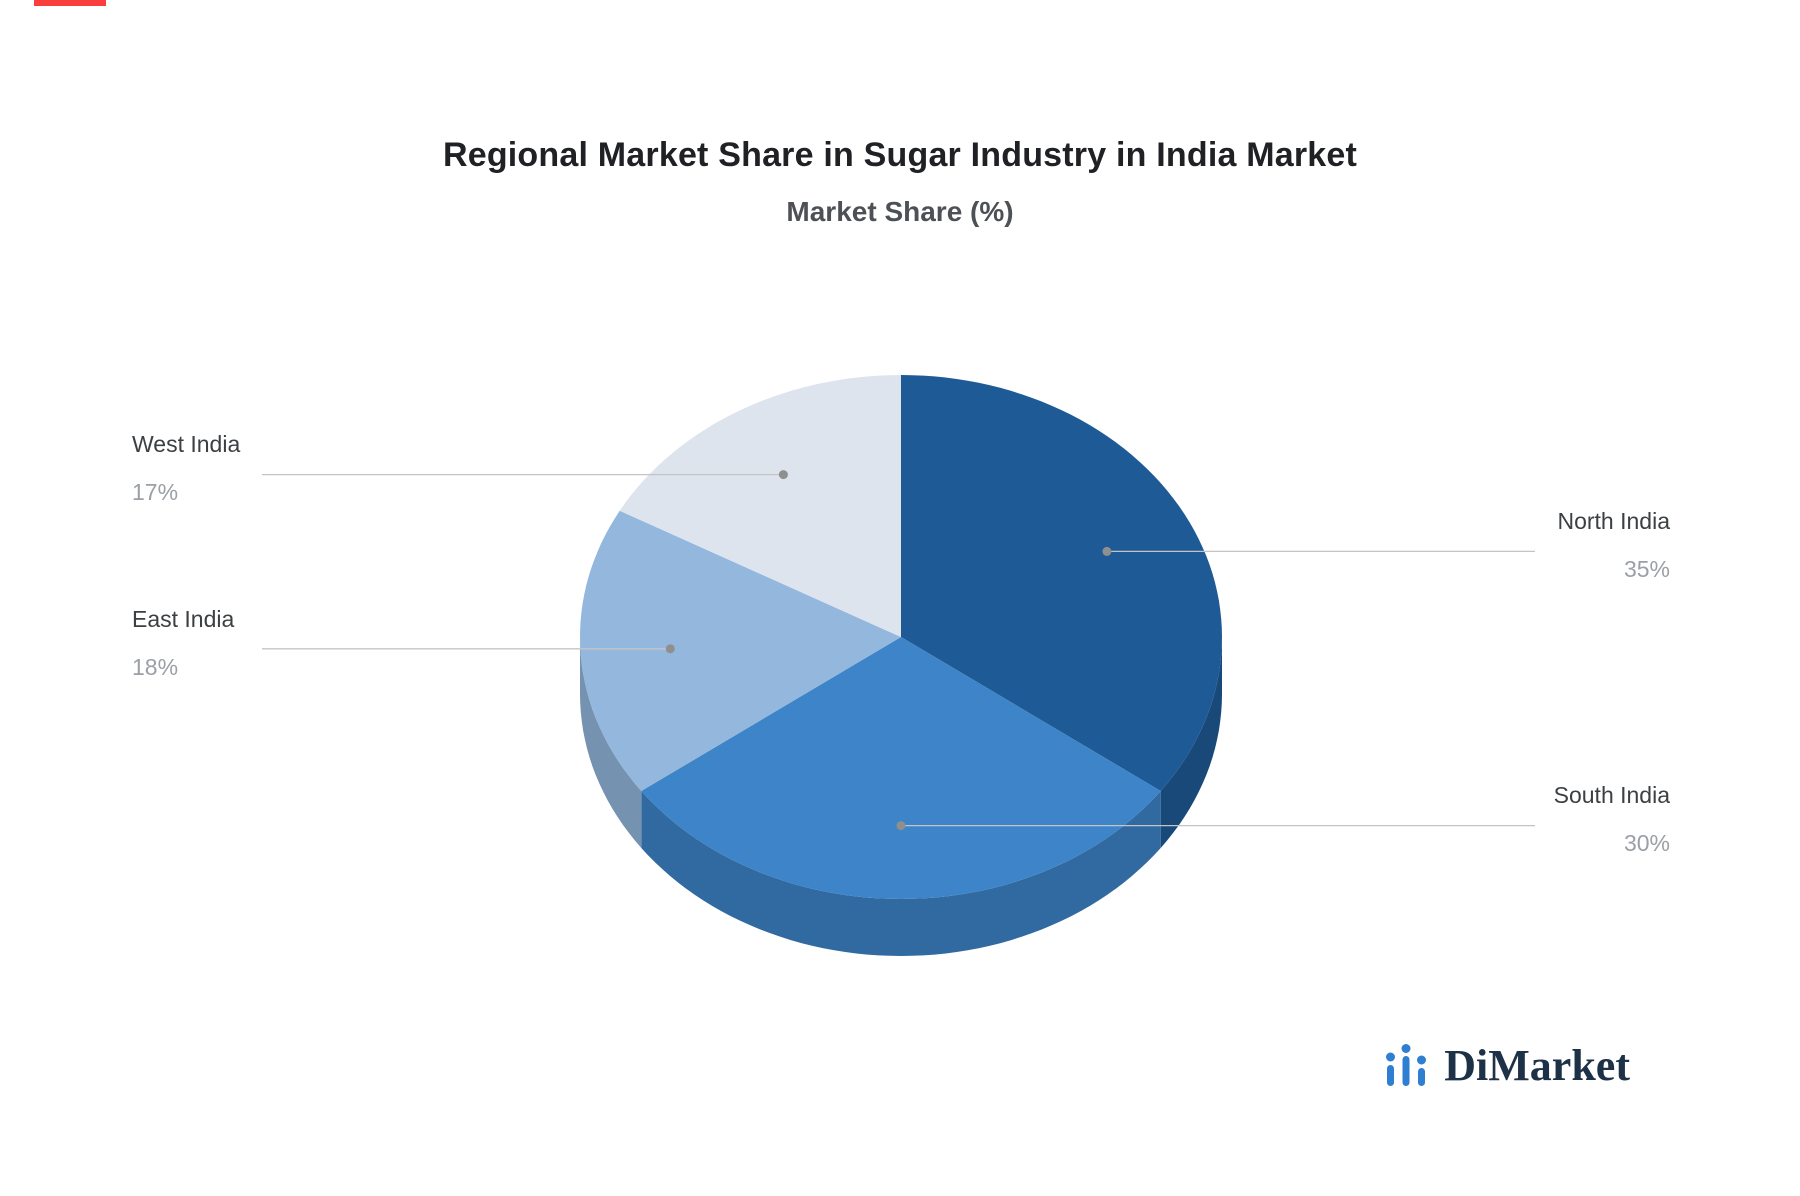  Describe the element at coordinates (1646, 569) in the screenshot. I see `slice-percent-north-india: 35%` at that location.